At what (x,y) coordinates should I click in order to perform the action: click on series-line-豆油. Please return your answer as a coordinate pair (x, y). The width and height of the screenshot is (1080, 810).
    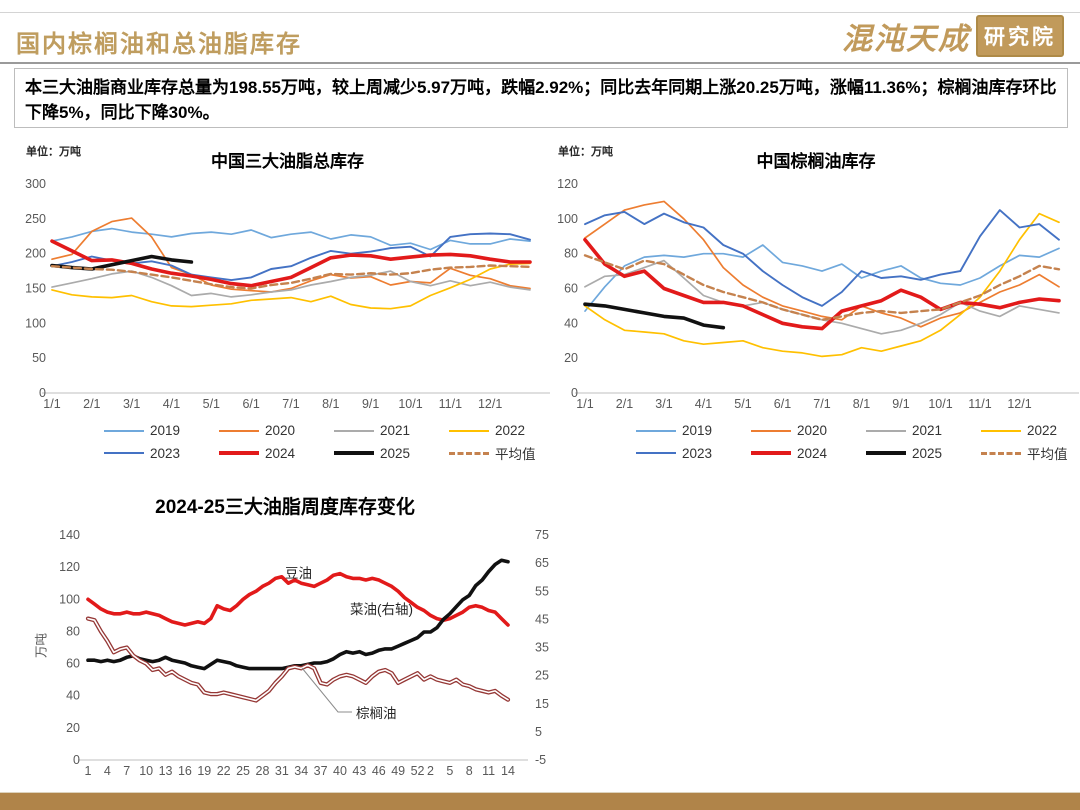
    Looking at the image, I should click on (298, 599).